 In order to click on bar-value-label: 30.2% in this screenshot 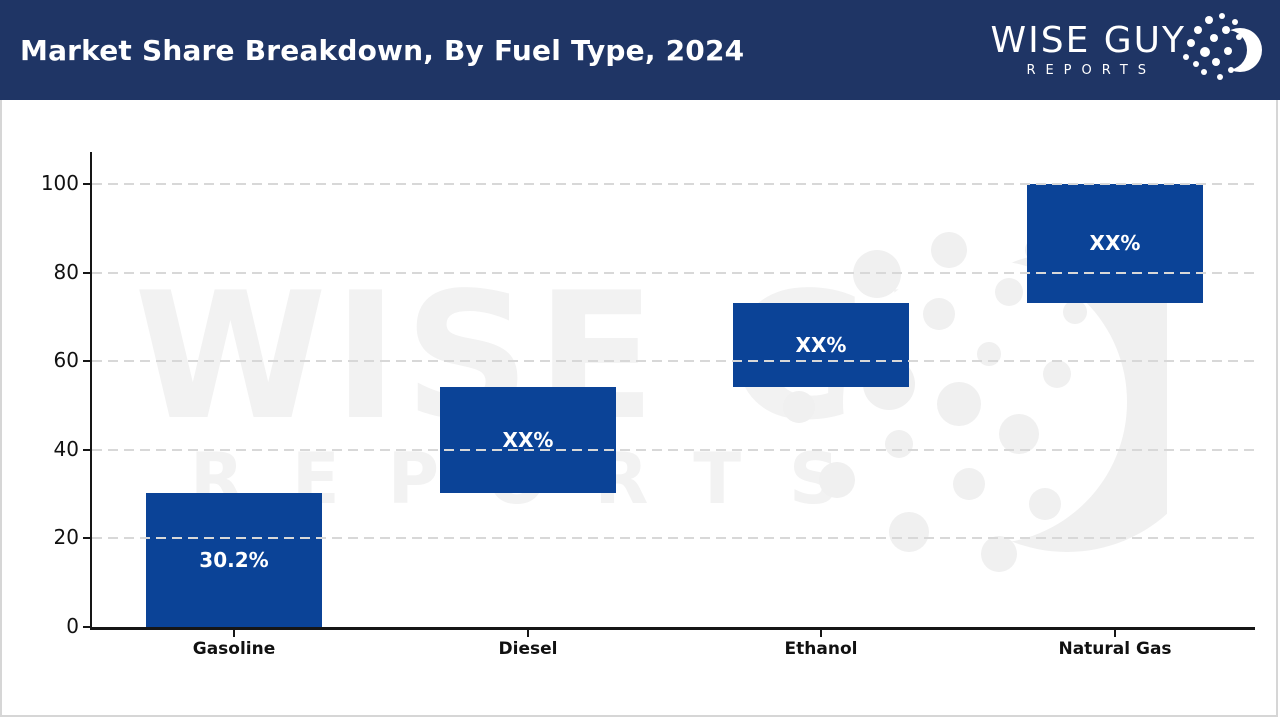, I will do `click(234, 560)`.